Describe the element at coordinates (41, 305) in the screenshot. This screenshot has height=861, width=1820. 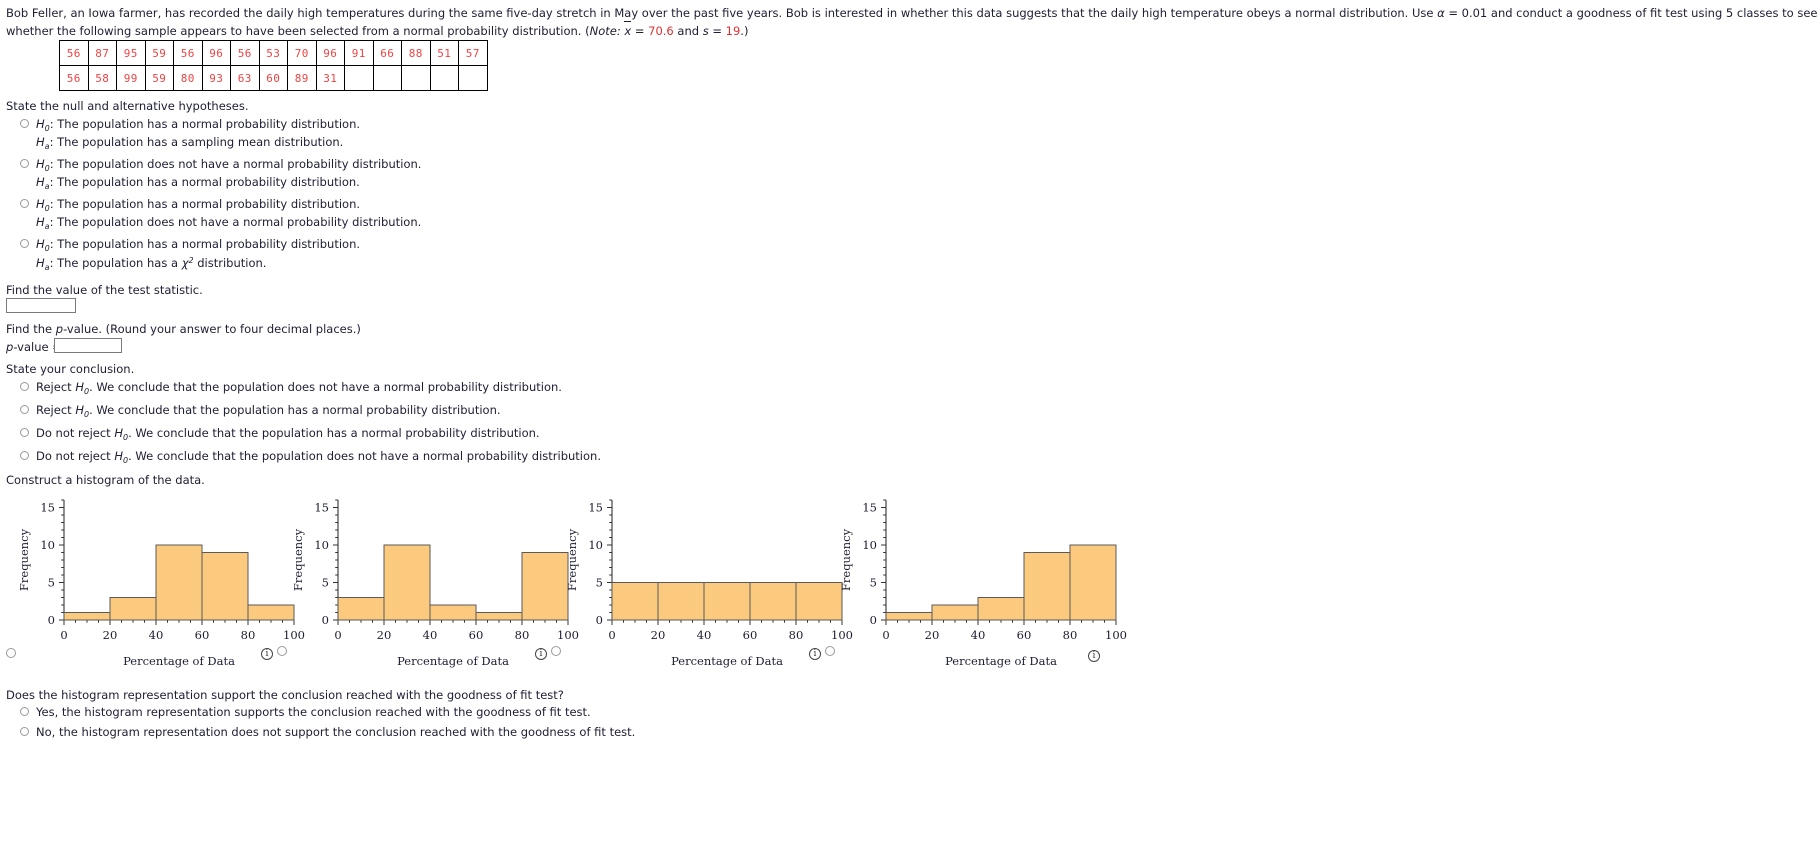
I see `test-statistic-input` at that location.